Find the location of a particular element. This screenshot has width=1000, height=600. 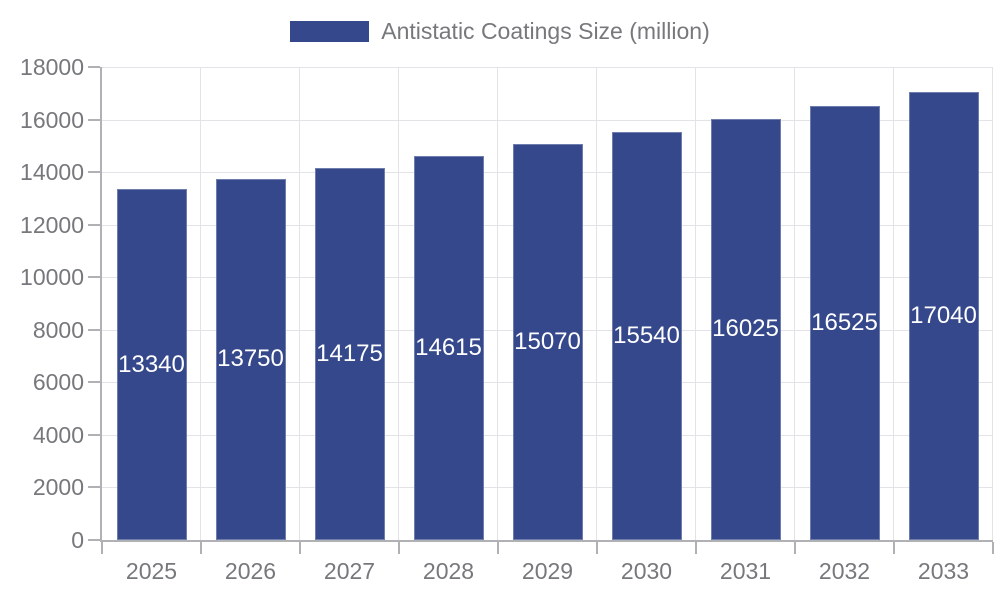

bar: 16525 is located at coordinates (844, 322).